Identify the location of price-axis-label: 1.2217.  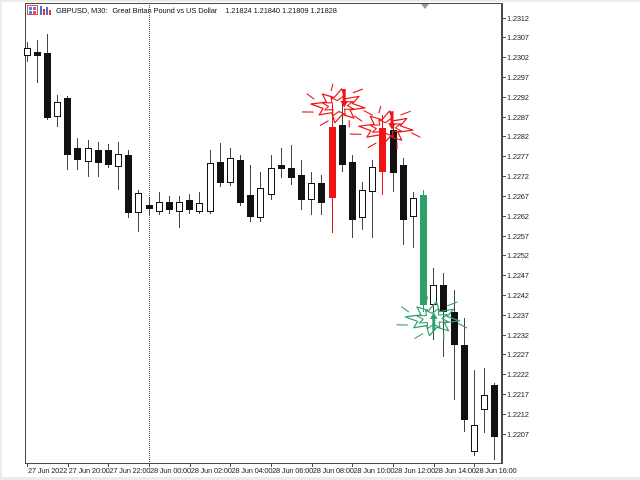
(518, 395).